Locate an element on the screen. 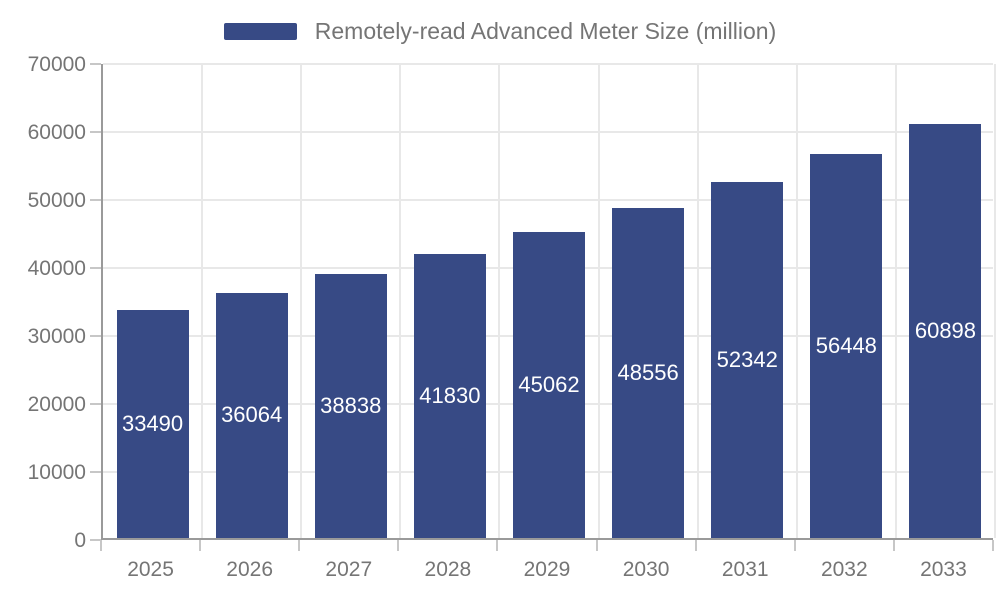 The width and height of the screenshot is (1000, 600). bar-value-label: 36064 is located at coordinates (252, 415).